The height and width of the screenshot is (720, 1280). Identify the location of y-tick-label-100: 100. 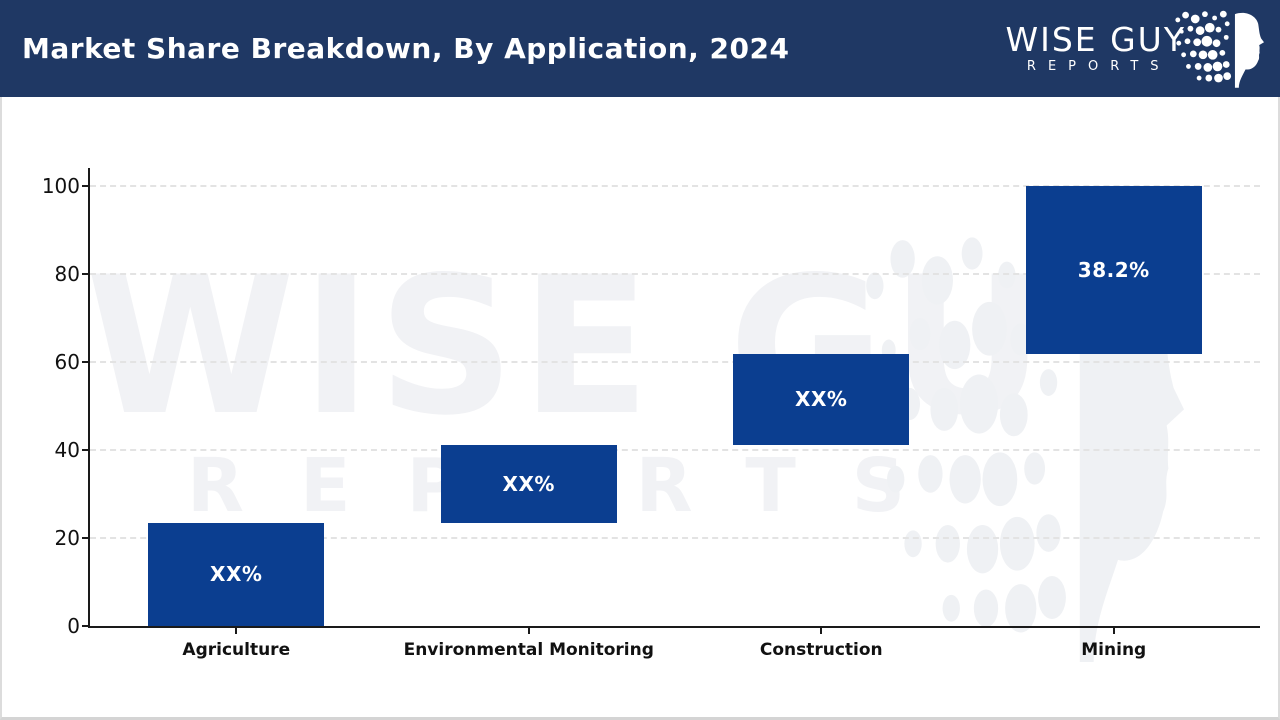
(60, 186).